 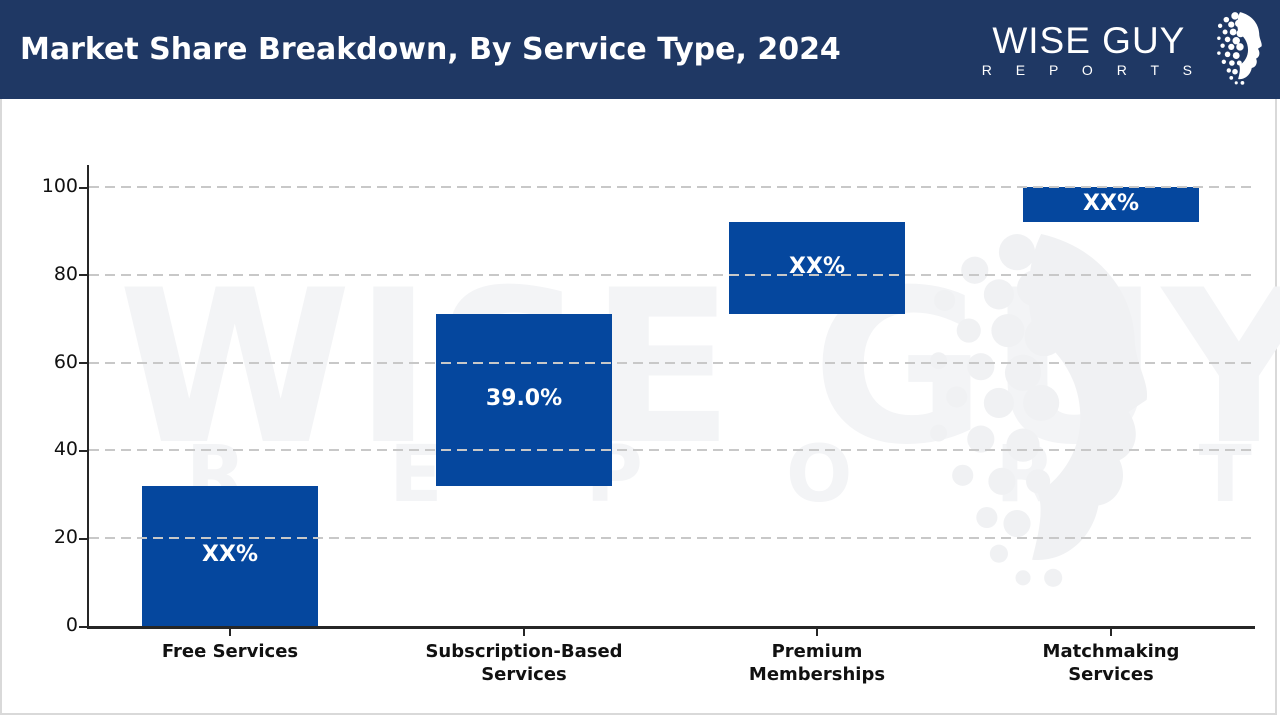 What do you see at coordinates (65, 449) in the screenshot?
I see `y-tick-label: 40` at bounding box center [65, 449].